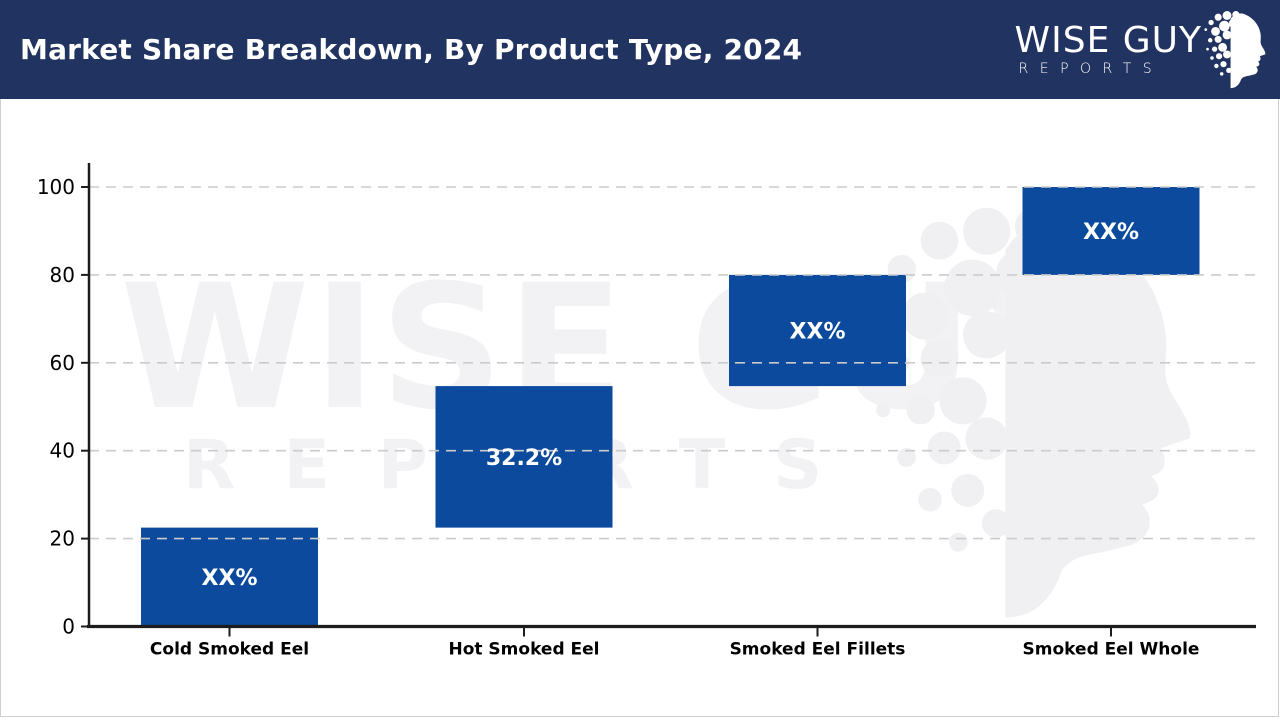 Image resolution: width=1280 pixels, height=720 pixels. Describe the element at coordinates (818, 650) in the screenshot. I see `x-tick-label-smoked-eel-fillets: Smoked Eel Fillets` at that location.